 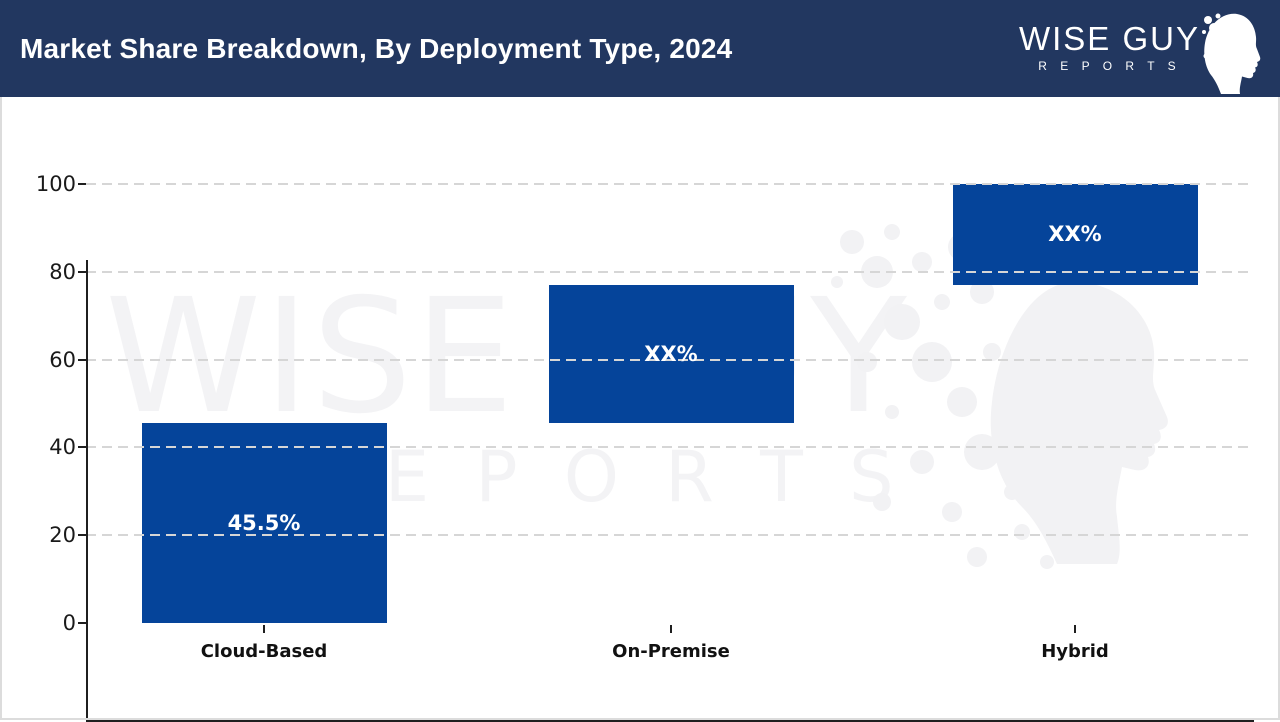 I want to click on bar-hybrid, so click(x=1075, y=234).